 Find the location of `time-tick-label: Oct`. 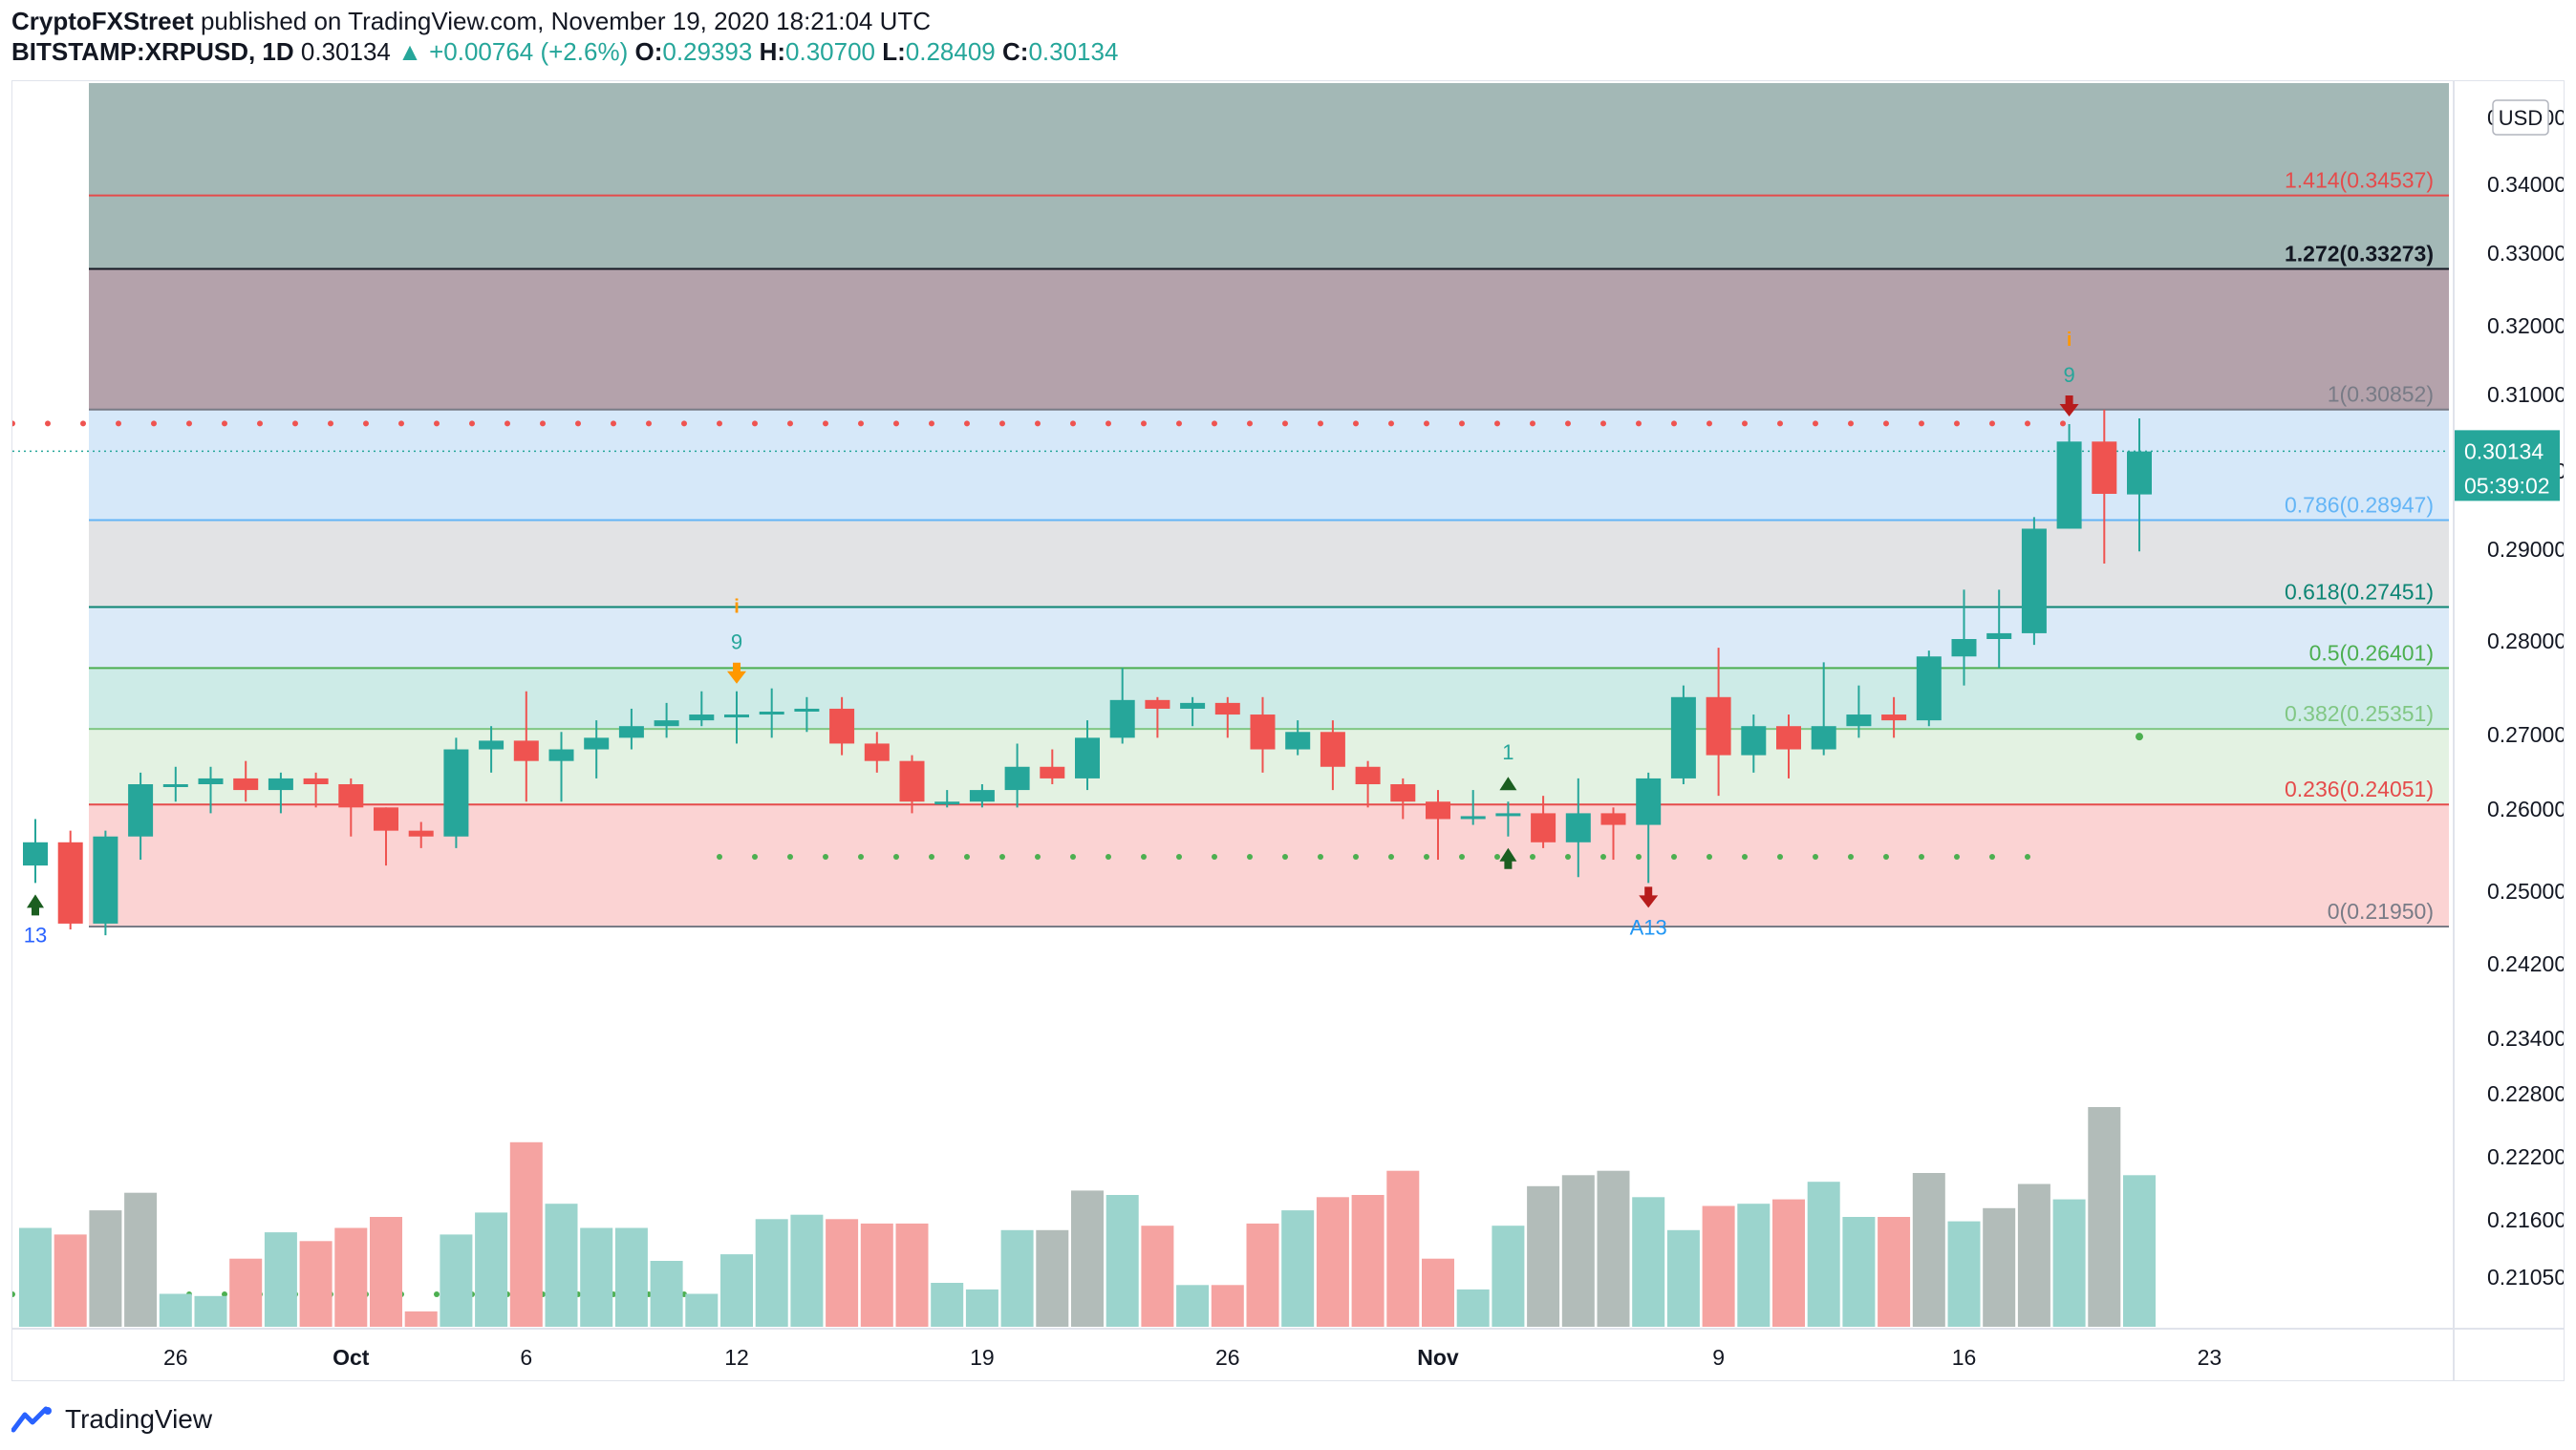

time-tick-label: Oct is located at coordinates (351, 1357).